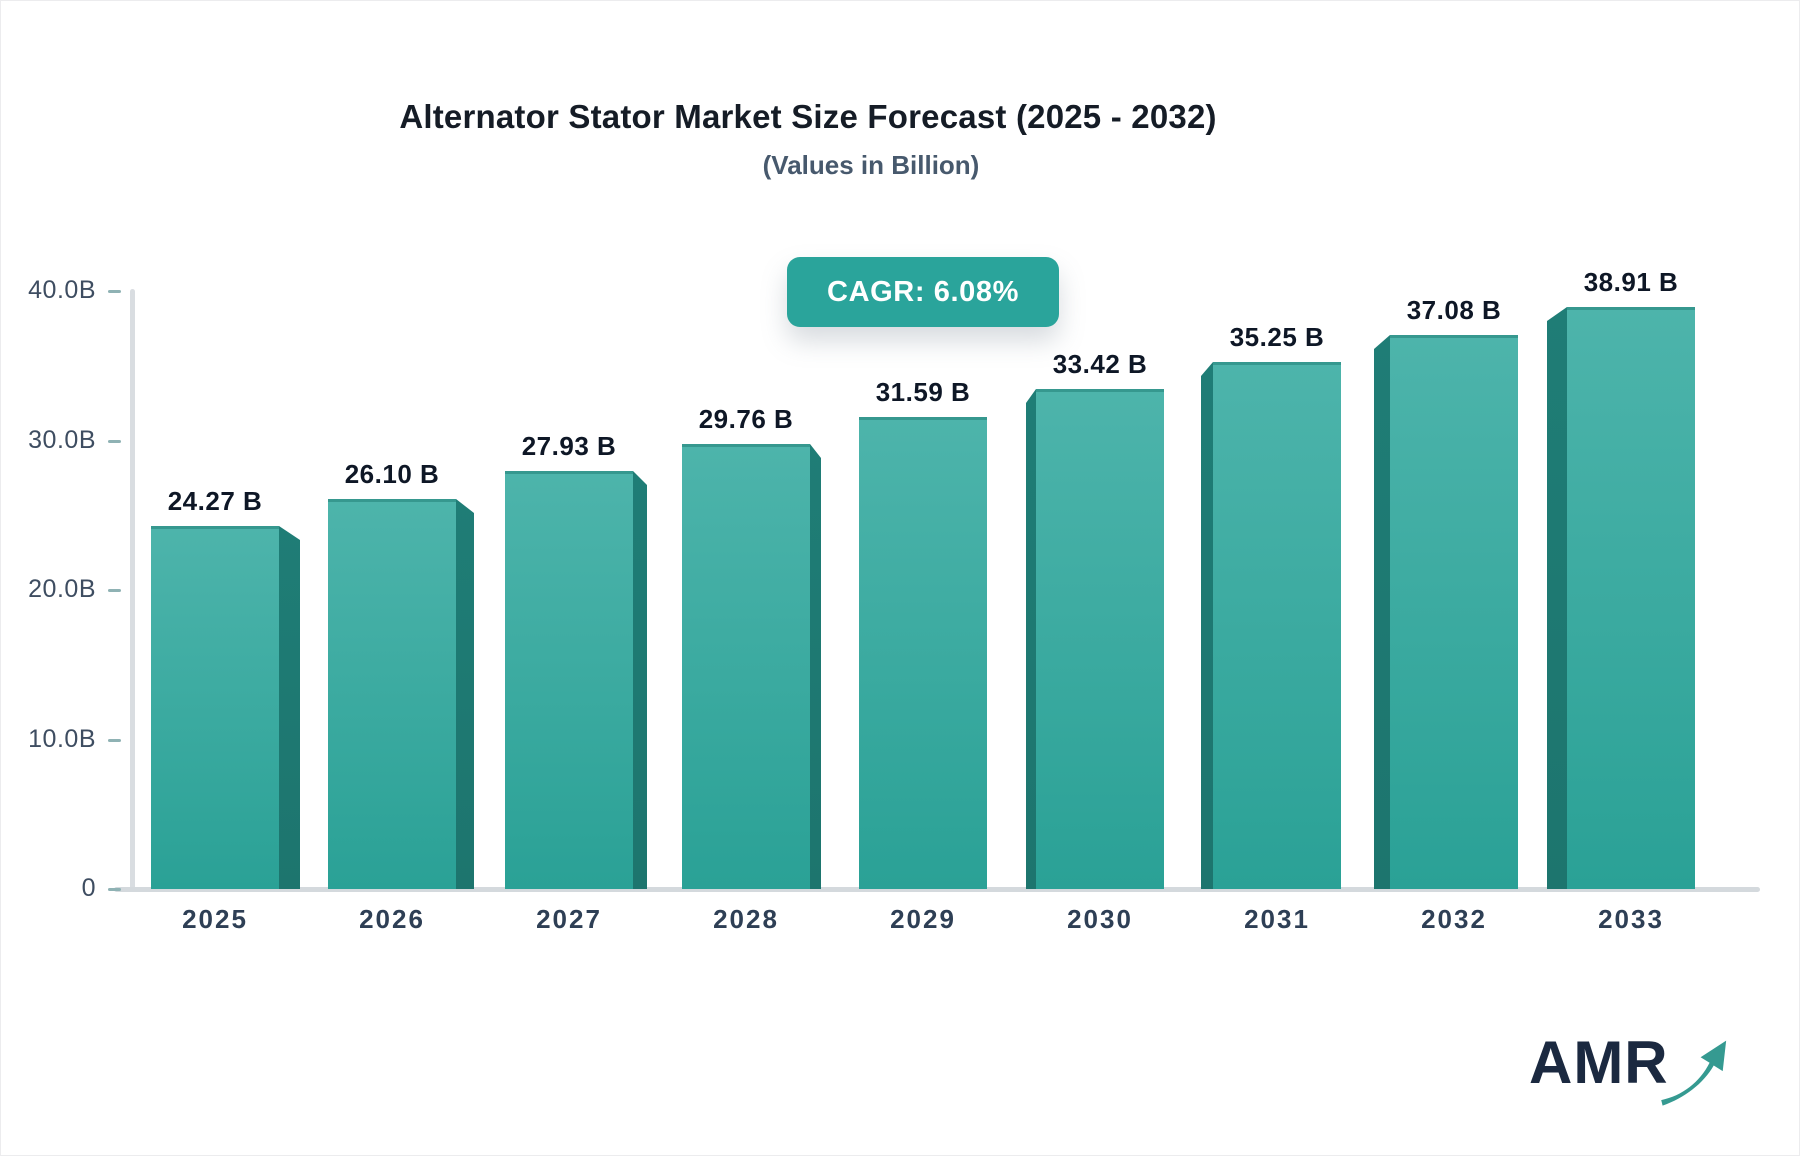 The image size is (1800, 1156). What do you see at coordinates (746, 419) in the screenshot?
I see `bar-value-label-2028: 29.76 B` at bounding box center [746, 419].